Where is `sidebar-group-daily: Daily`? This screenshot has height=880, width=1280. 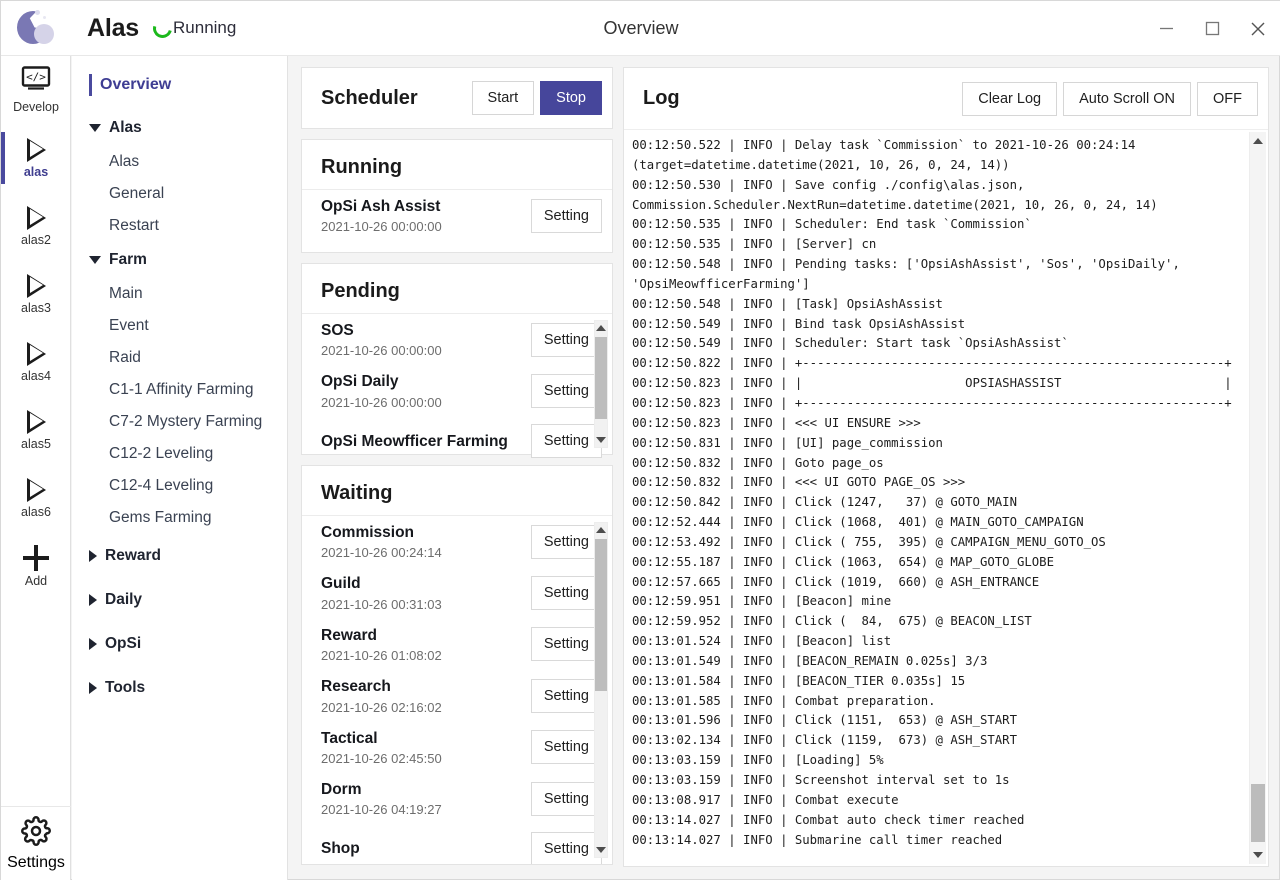
sidebar-group-daily: Daily is located at coordinates (179, 600).